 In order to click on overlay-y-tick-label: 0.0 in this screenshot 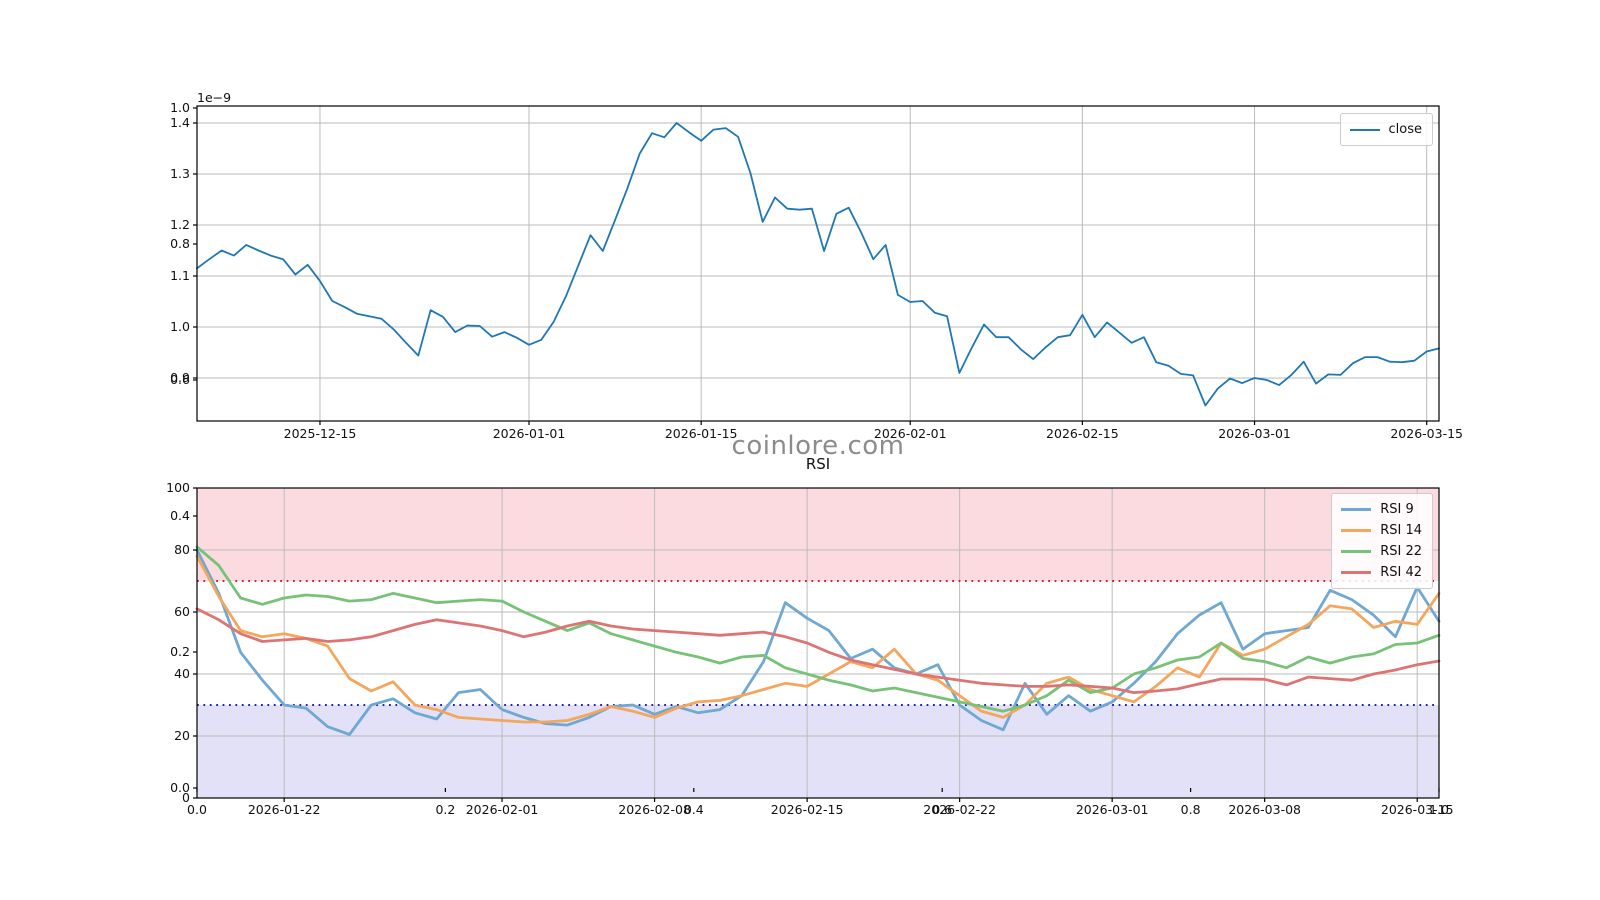, I will do `click(180, 787)`.